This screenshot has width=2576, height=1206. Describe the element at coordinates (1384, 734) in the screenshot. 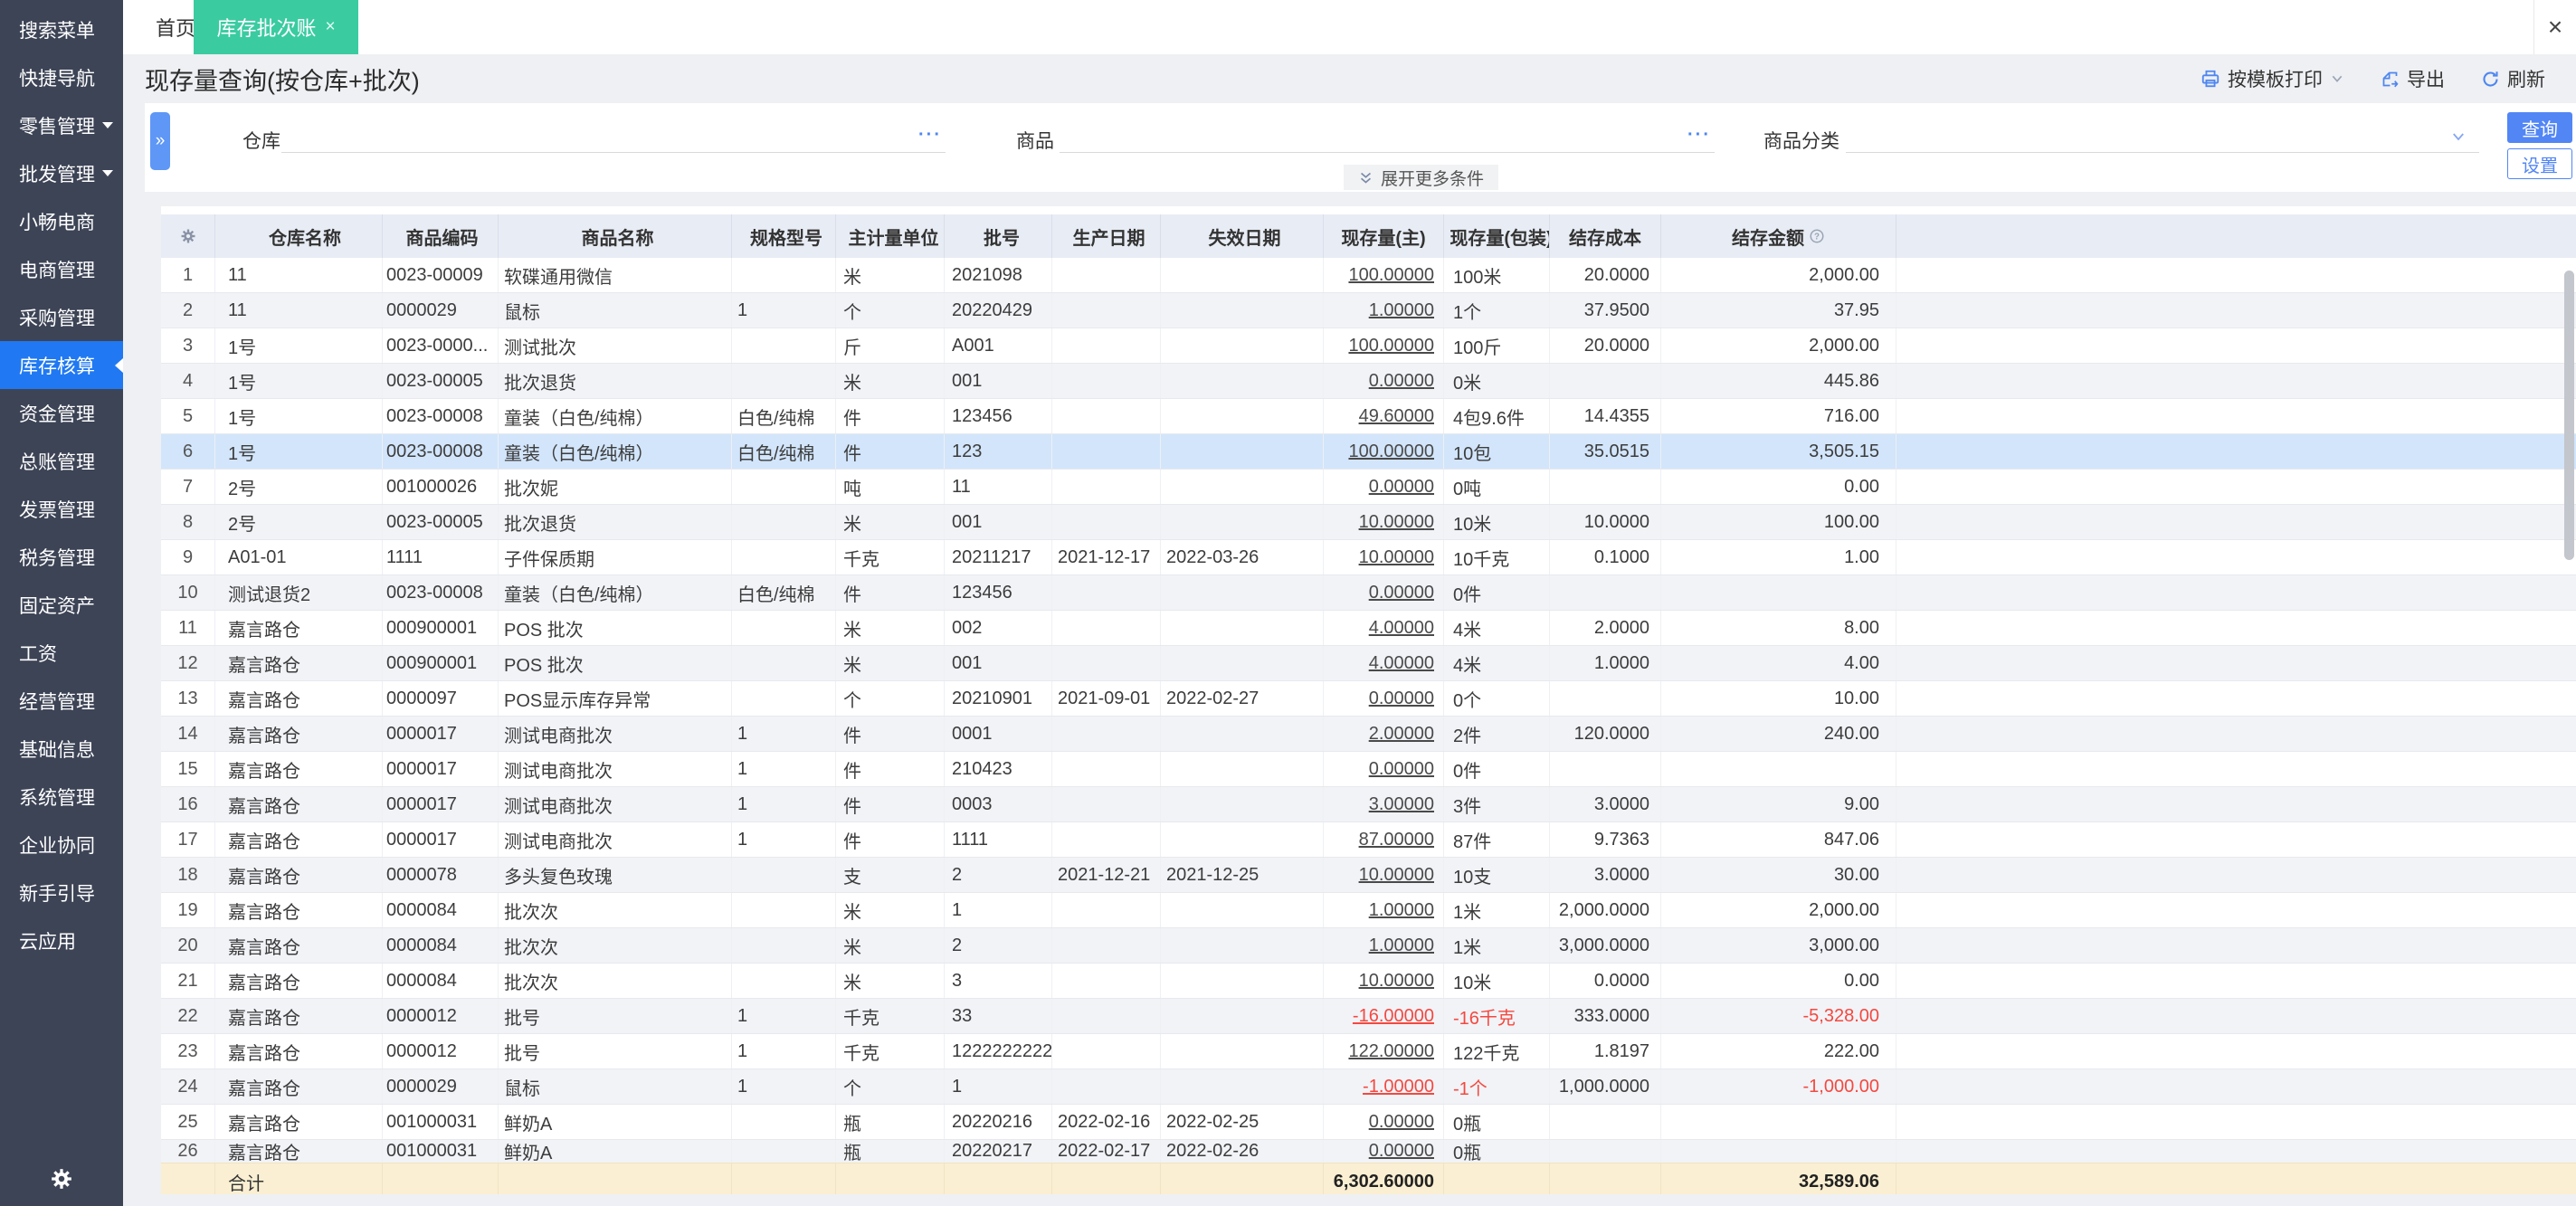

I see `cell-qty-main: 2.00000` at that location.